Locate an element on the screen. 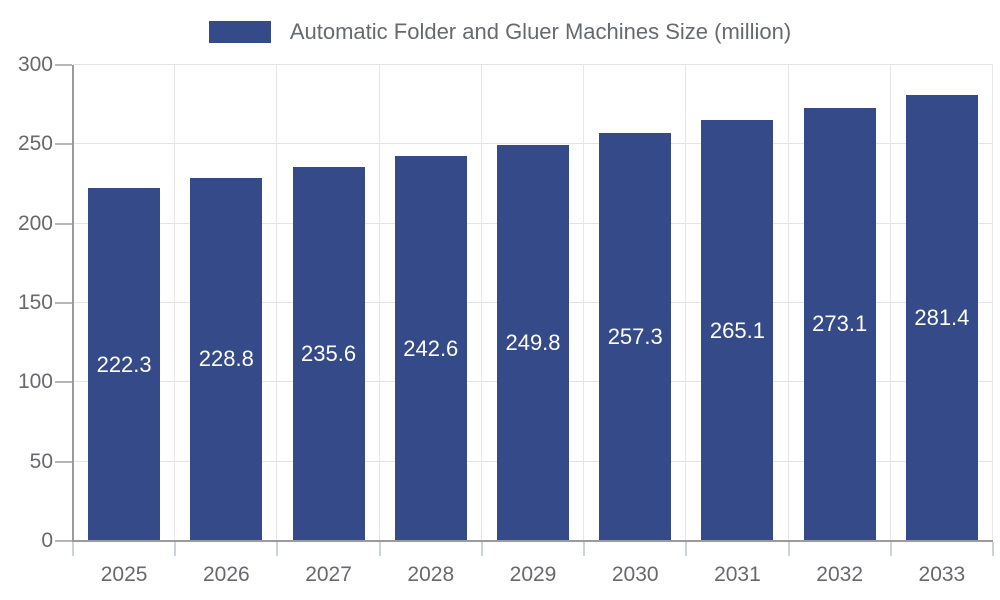 This screenshot has width=1000, height=600. x-axis-label-2029: 2029 is located at coordinates (533, 574).